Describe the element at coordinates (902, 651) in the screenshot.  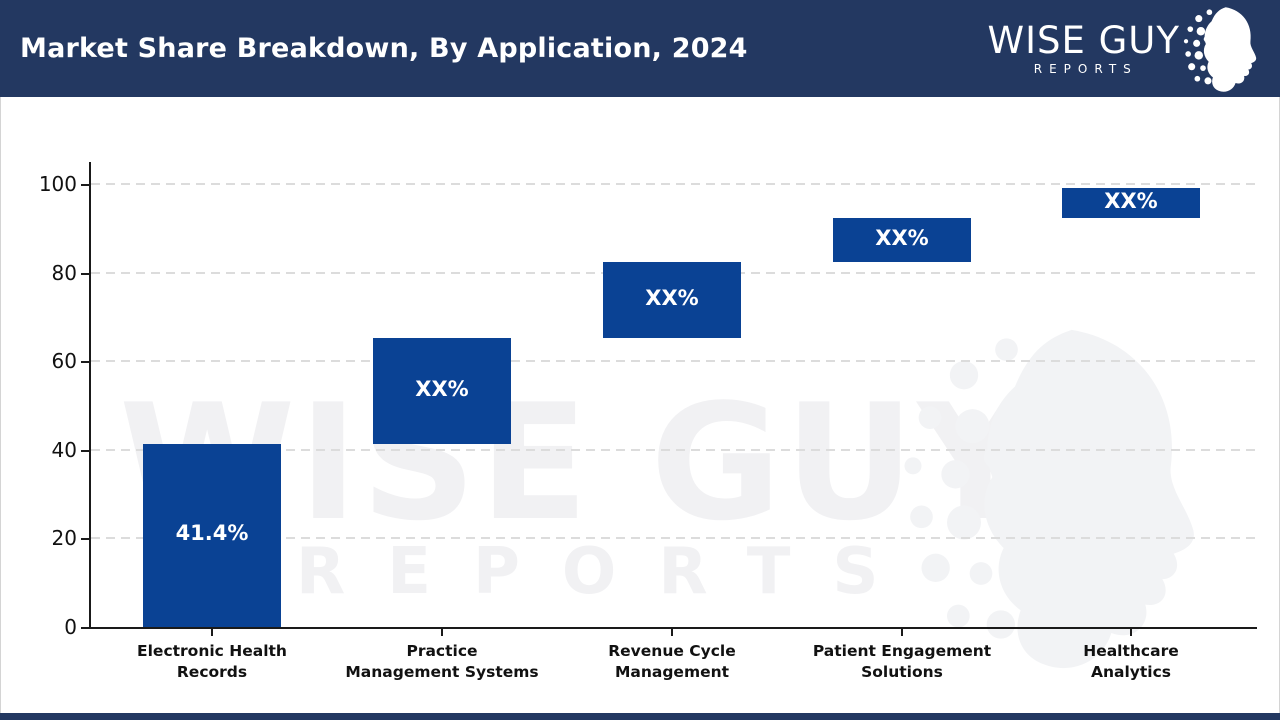
I see `x-category-label-line: Patient Engagement` at that location.